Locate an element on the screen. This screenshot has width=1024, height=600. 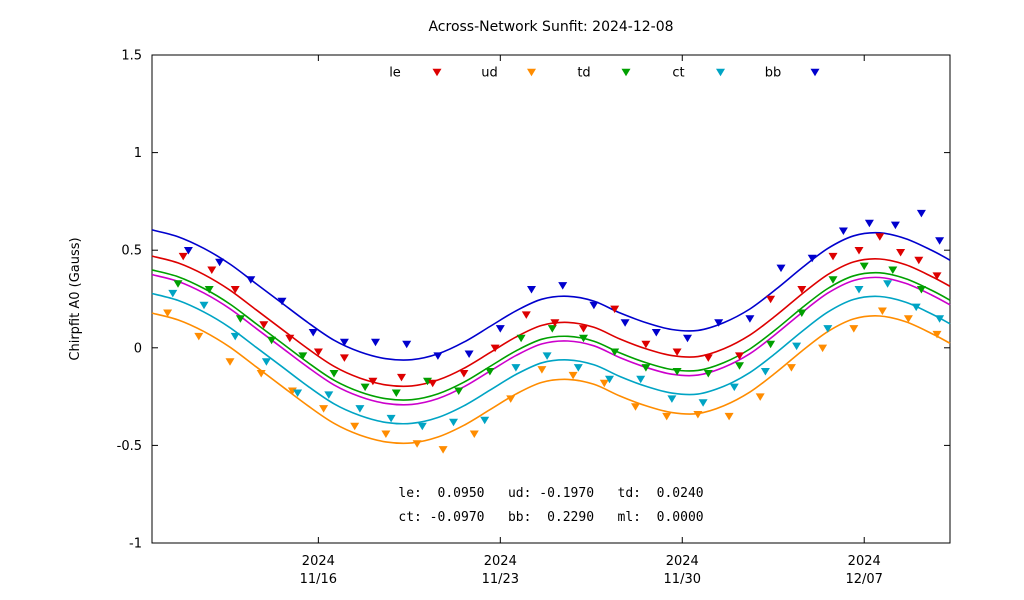
x-tick-label-date: 11/23 is located at coordinates (500, 579).